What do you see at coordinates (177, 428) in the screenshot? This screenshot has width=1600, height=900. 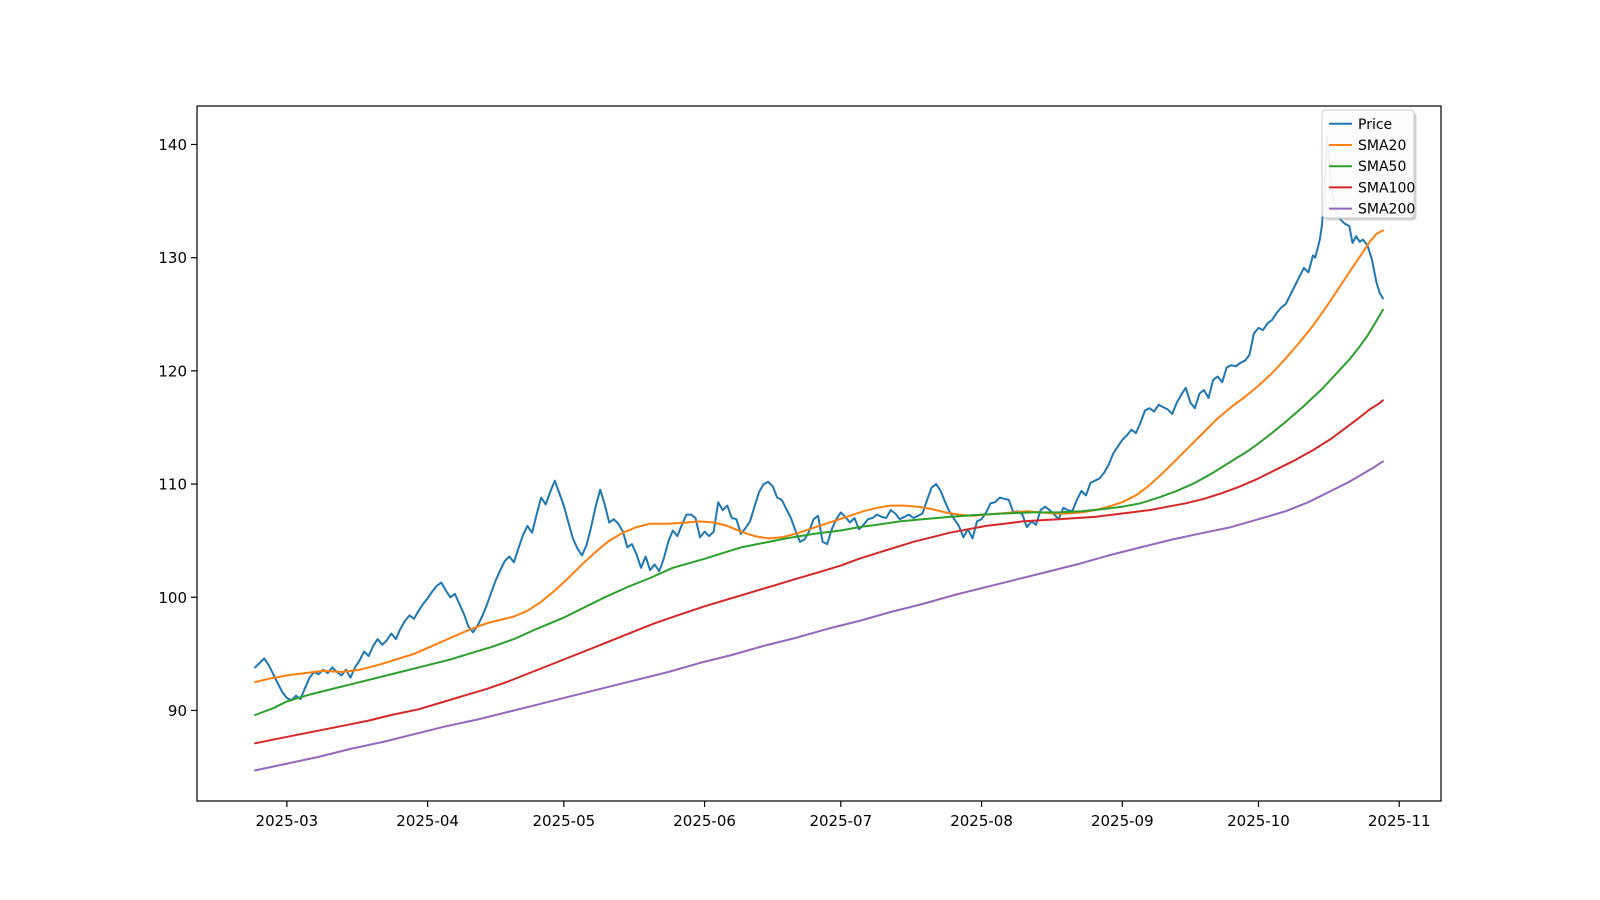 I see `y-axis: 90 100 110 120 130 140` at bounding box center [177, 428].